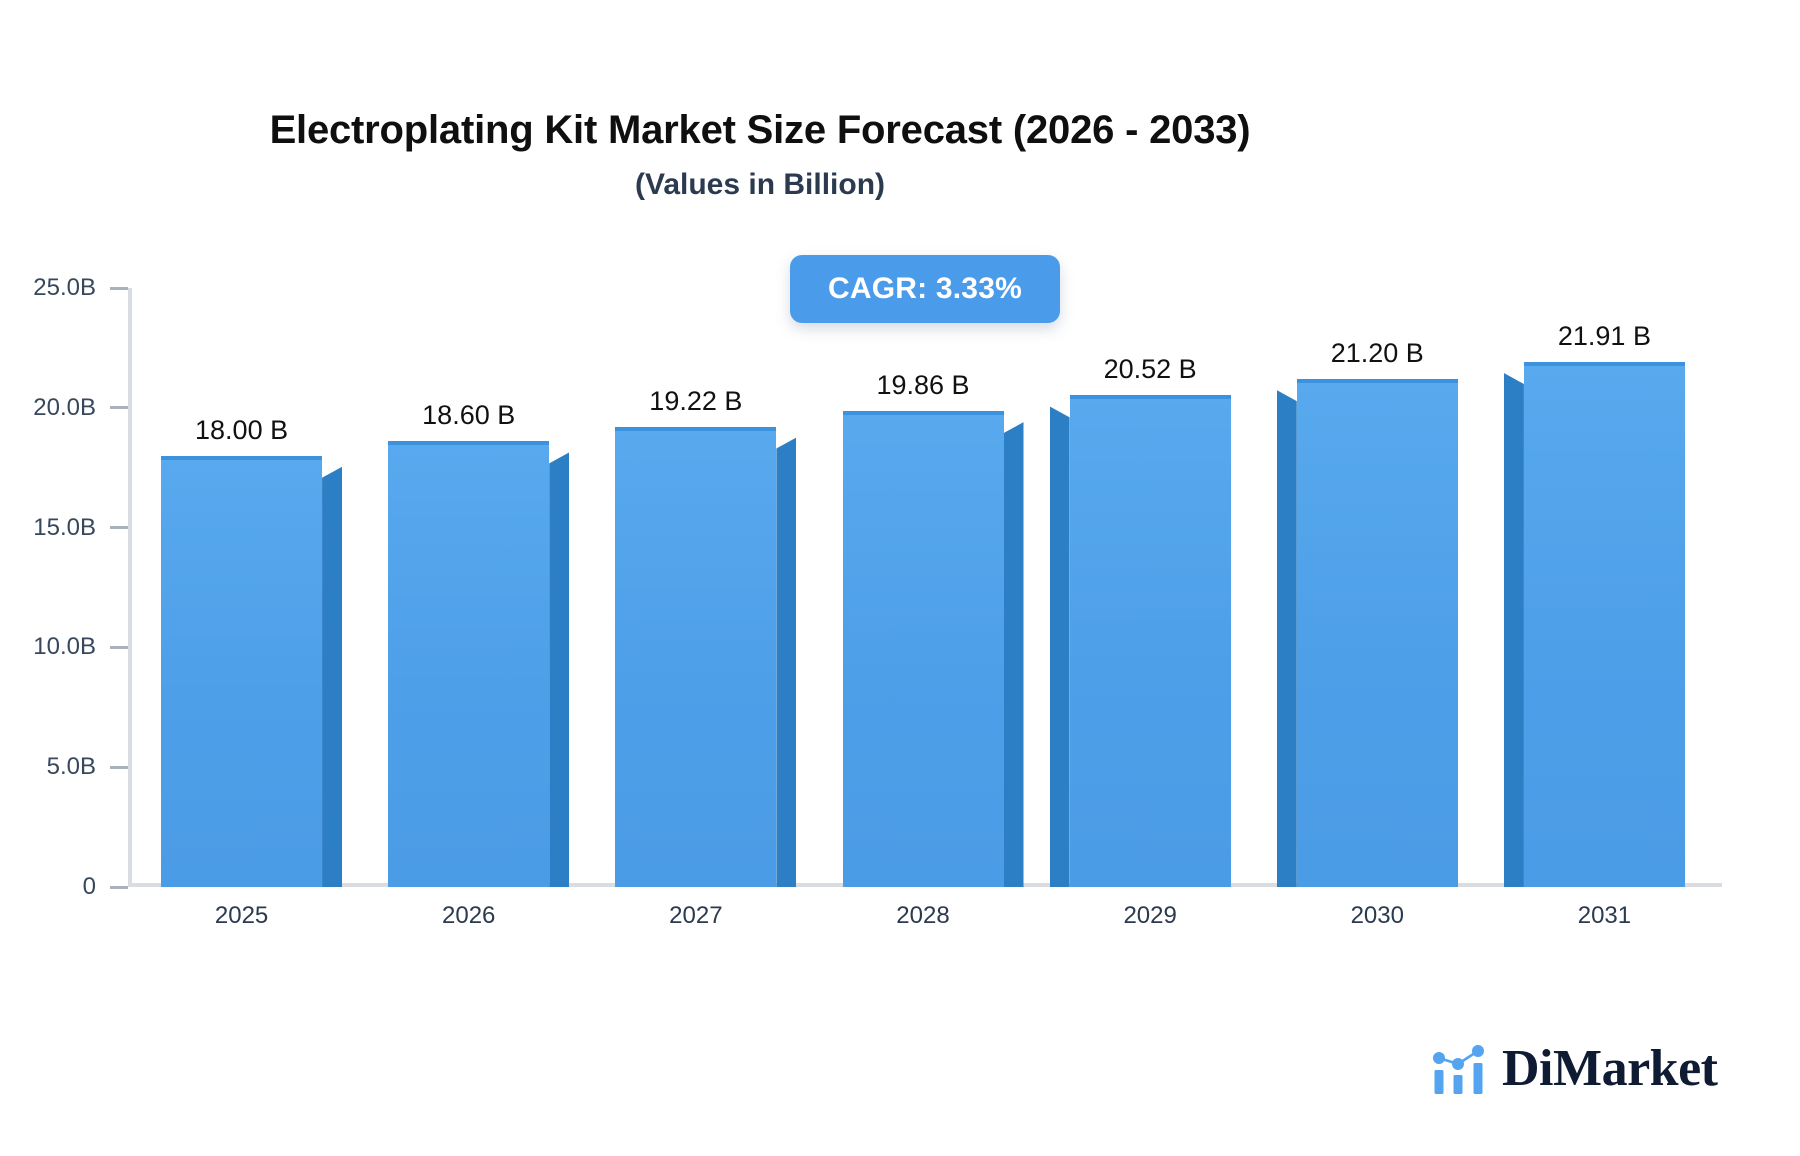  What do you see at coordinates (71, 767) in the screenshot?
I see `y-axis-tick-label: 5.0B` at bounding box center [71, 767].